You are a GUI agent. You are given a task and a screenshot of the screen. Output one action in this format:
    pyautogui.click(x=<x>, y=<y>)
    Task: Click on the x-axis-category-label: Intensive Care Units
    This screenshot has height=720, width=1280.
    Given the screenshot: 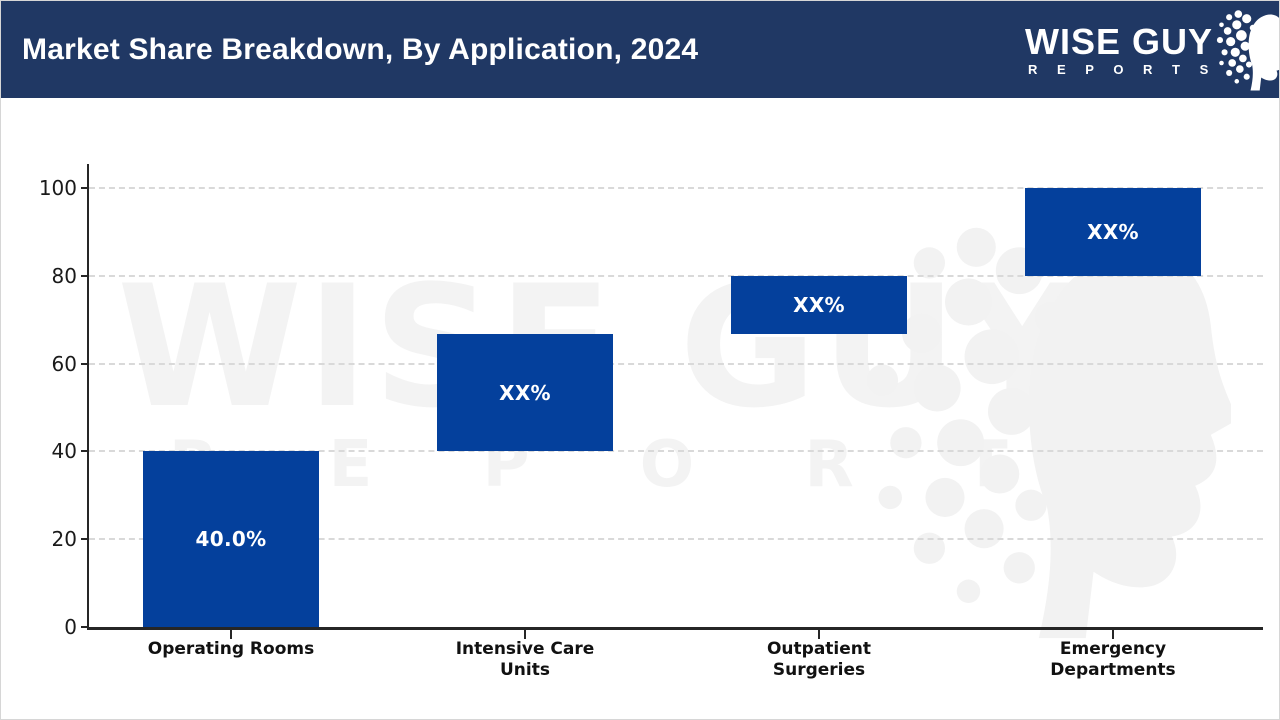 What is the action you would take?
    pyautogui.click(x=525, y=659)
    